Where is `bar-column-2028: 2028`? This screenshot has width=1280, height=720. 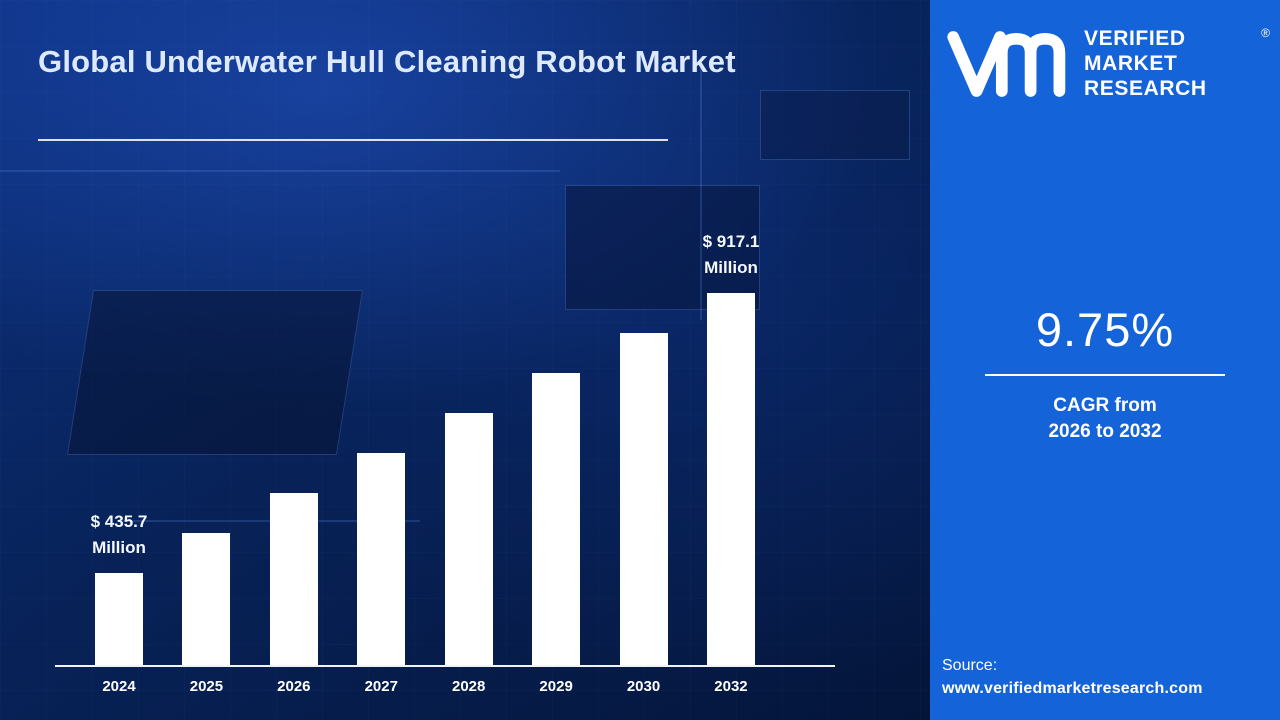
bar-column-2028: 2028 is located at coordinates (468, 554).